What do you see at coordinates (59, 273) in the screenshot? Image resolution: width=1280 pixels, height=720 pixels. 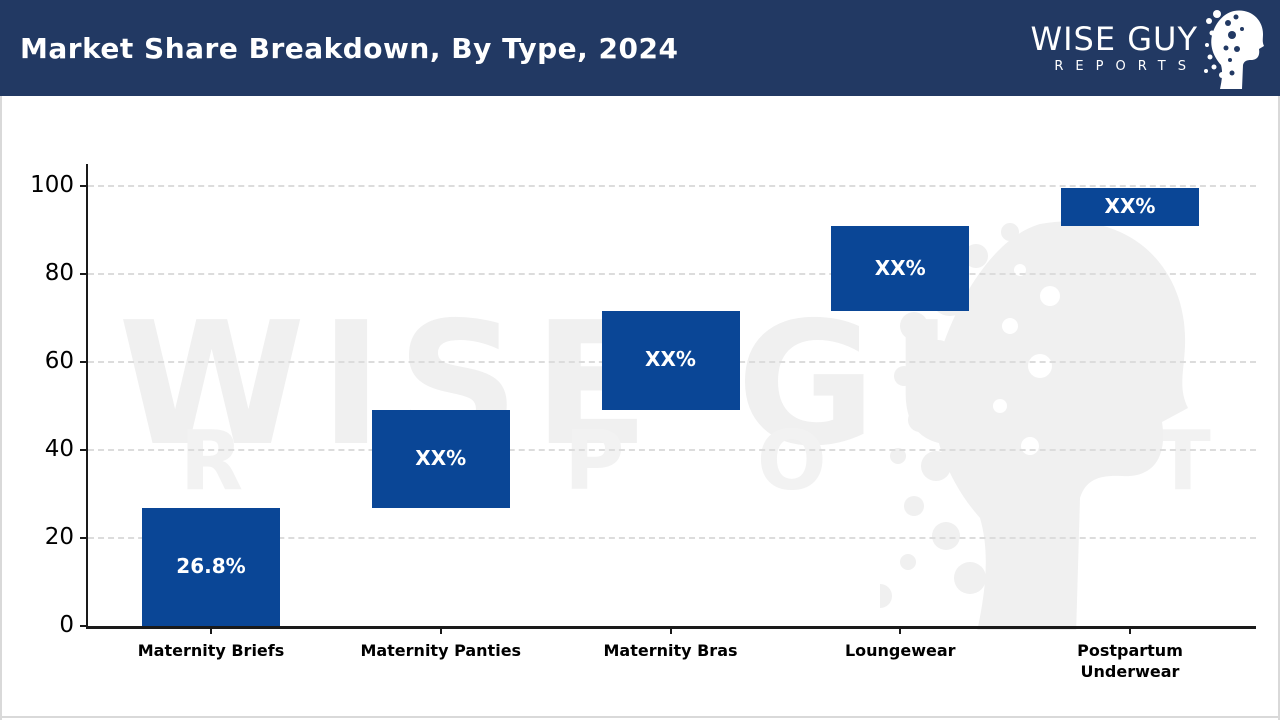 I see `y-axis-tick-label: 80` at bounding box center [59, 273].